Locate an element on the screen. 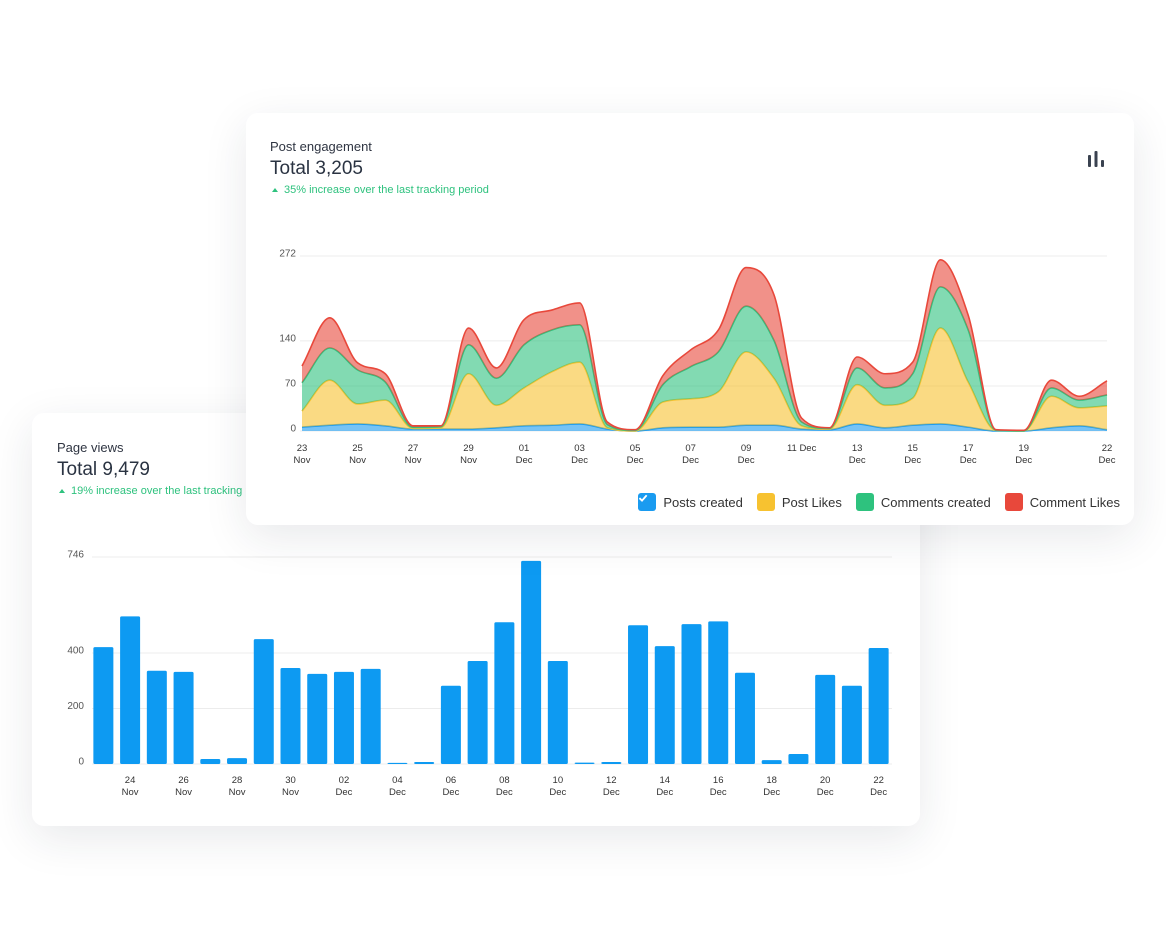 The width and height of the screenshot is (1166, 940). x-tick-label: 08 Dec is located at coordinates (504, 786).